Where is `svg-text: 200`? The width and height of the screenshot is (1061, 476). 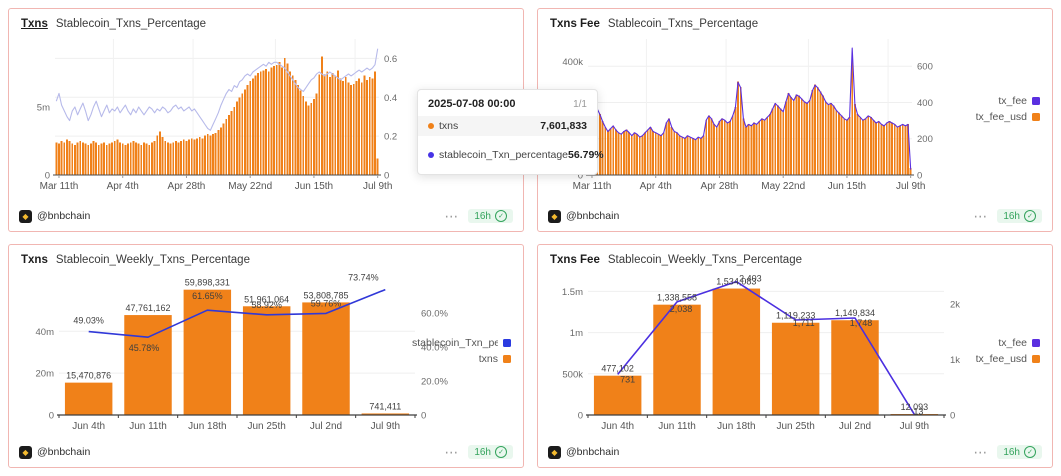 svg-text: 200 is located at coordinates (925, 139).